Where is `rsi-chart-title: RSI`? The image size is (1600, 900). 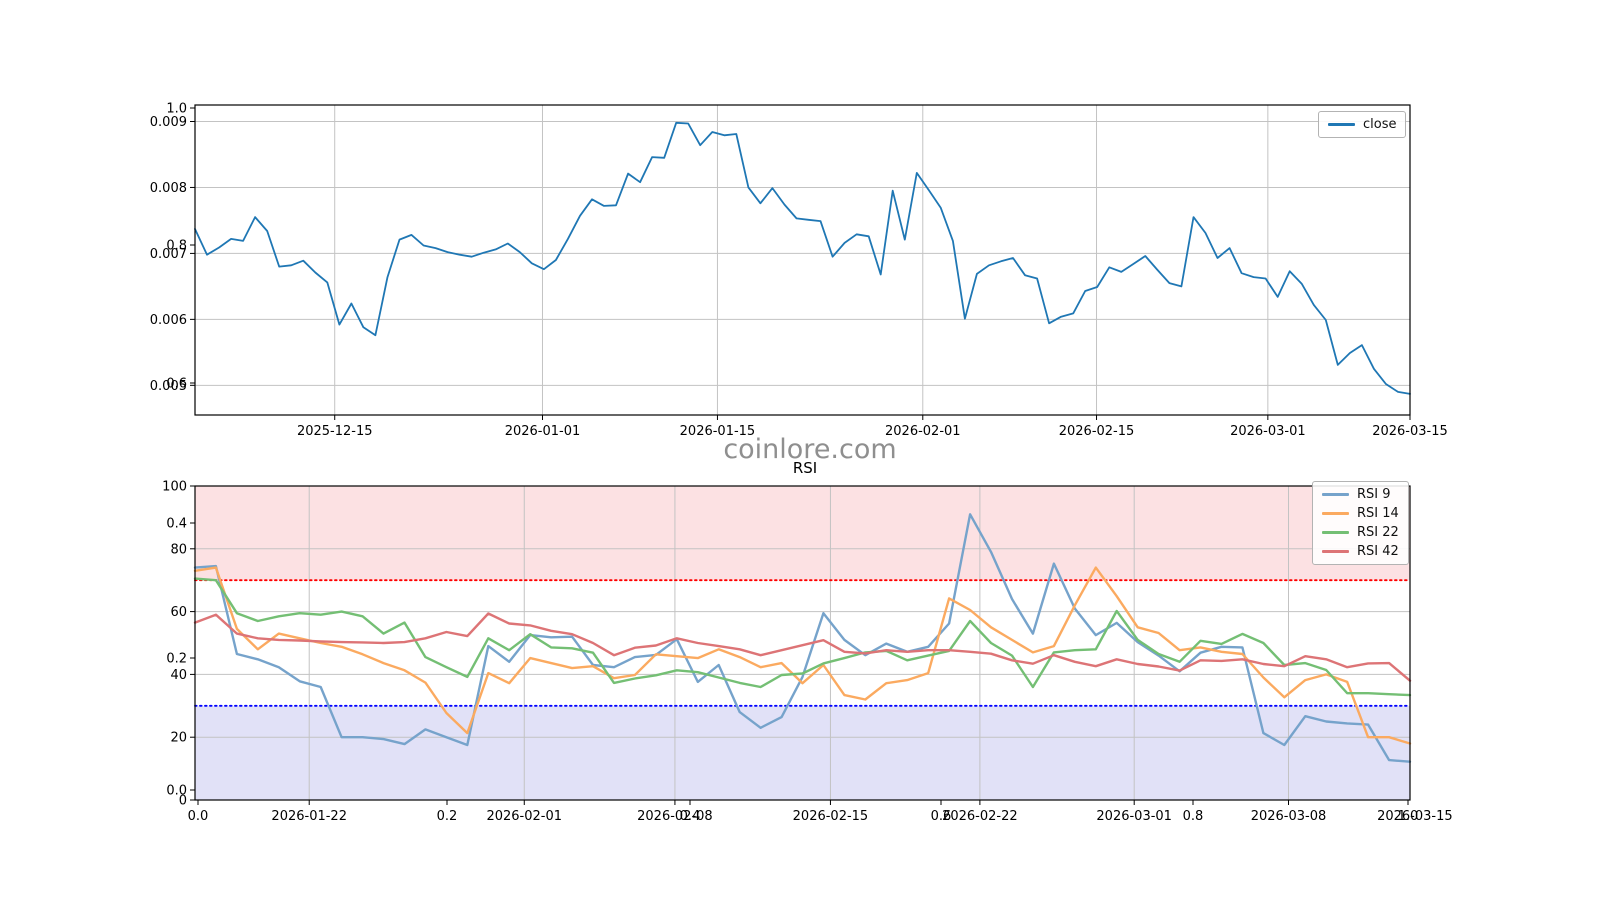 rsi-chart-title: RSI is located at coordinates (805, 468).